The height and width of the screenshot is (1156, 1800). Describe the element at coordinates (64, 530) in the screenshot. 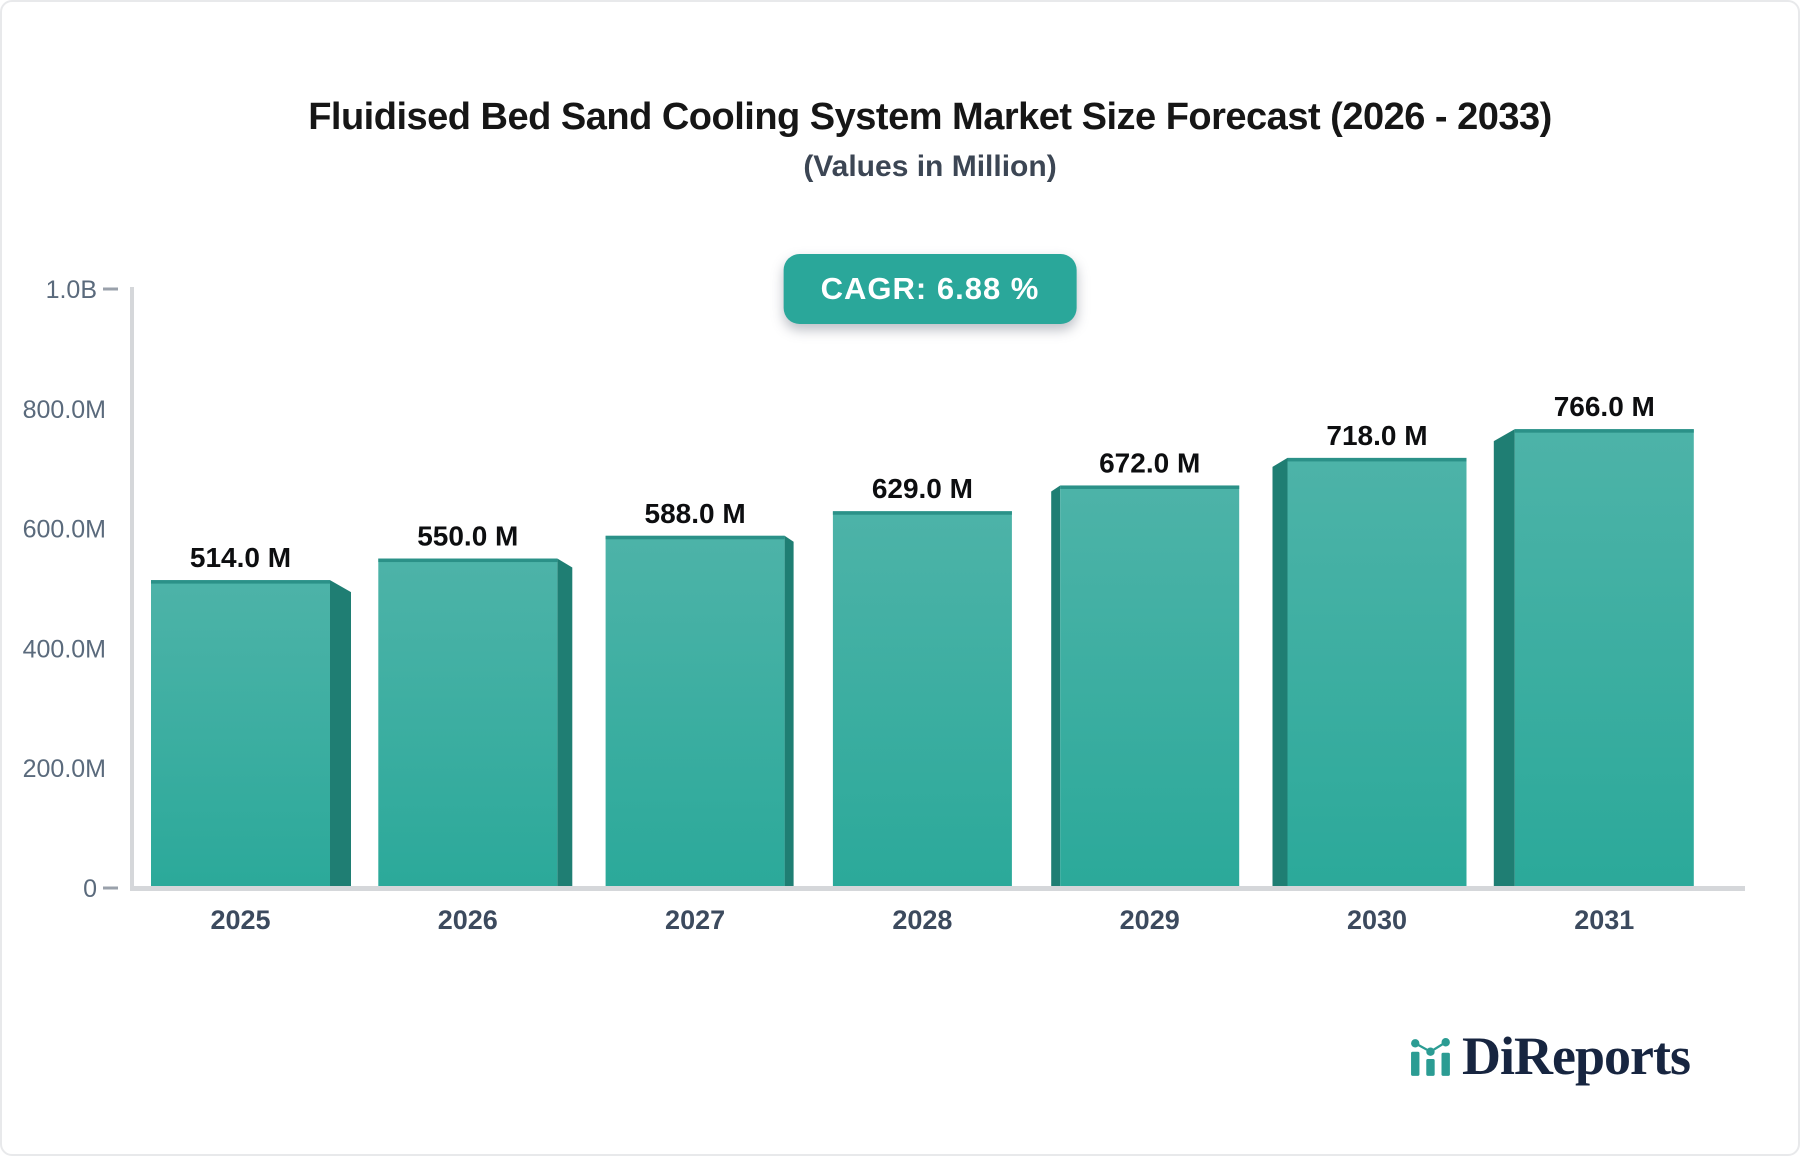

I see `y-tick-label: 600.0M` at that location.